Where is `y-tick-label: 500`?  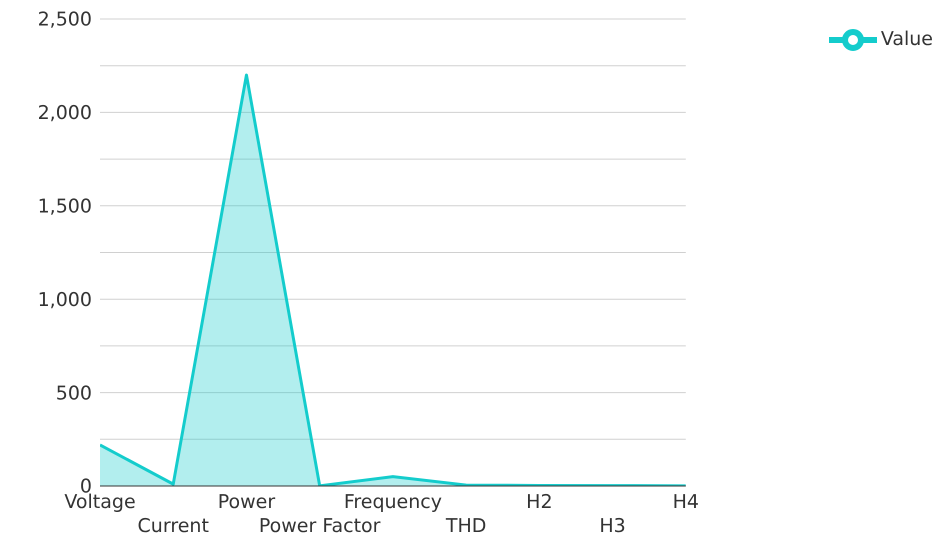 y-tick-label: 500 is located at coordinates (74, 393).